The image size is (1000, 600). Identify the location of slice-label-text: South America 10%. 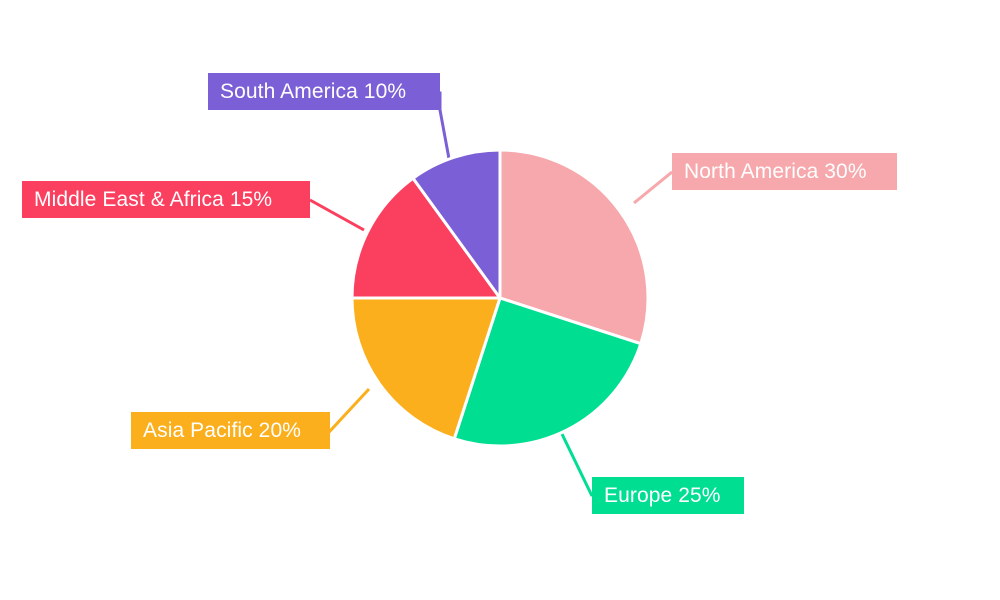
(313, 91).